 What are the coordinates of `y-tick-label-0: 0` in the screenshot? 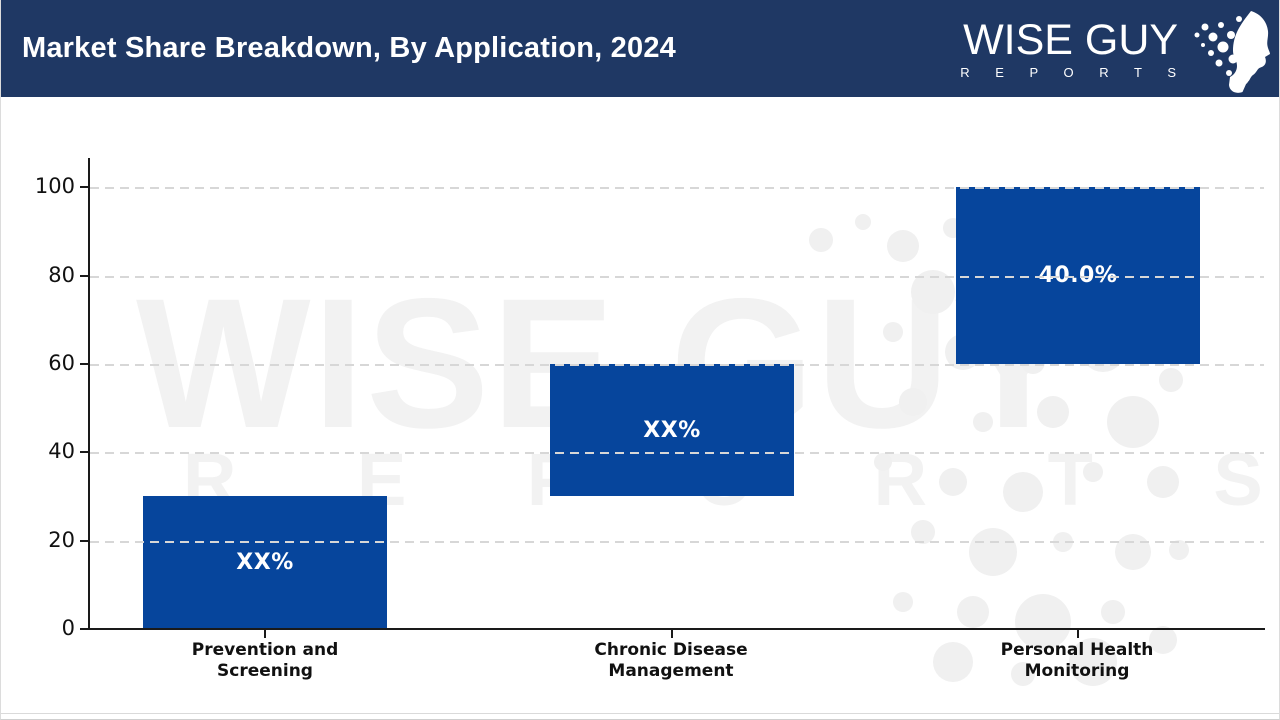 It's located at (68, 628).